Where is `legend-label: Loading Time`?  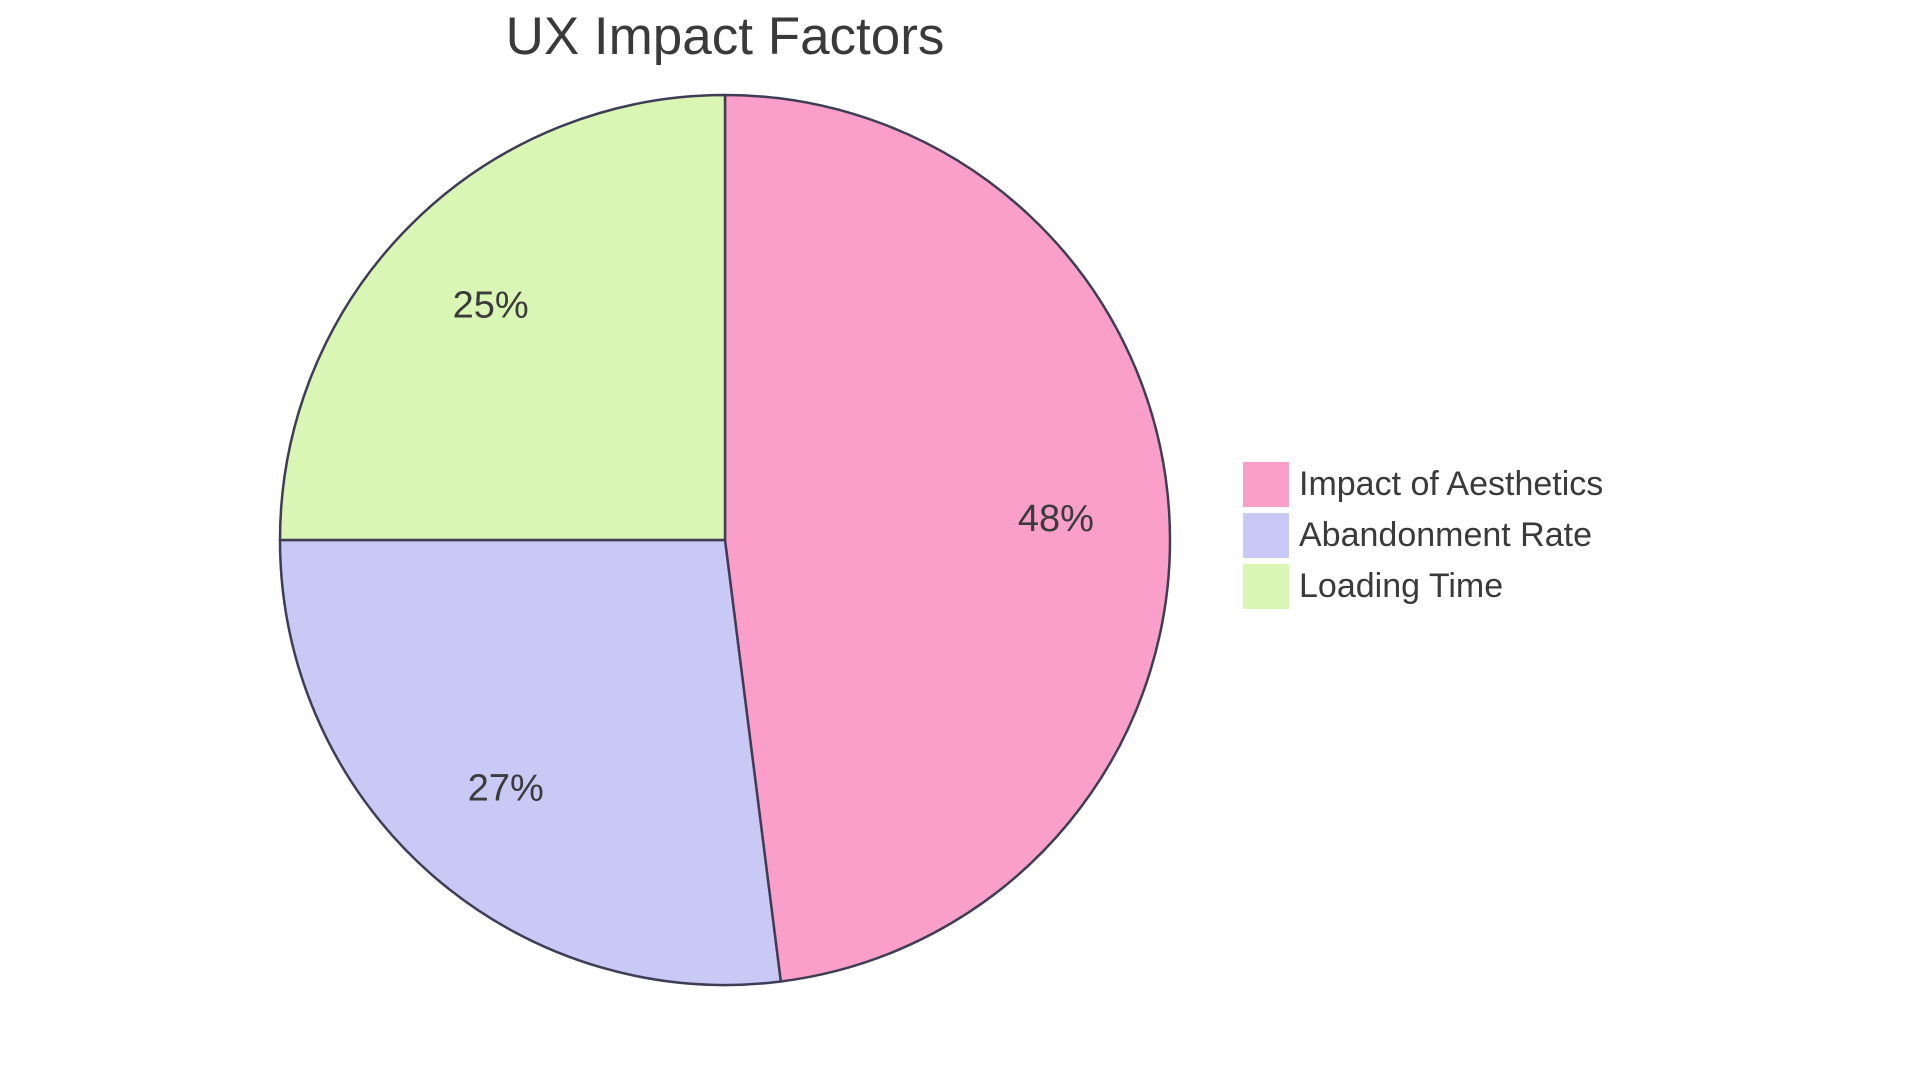 legend-label: Loading Time is located at coordinates (1401, 586).